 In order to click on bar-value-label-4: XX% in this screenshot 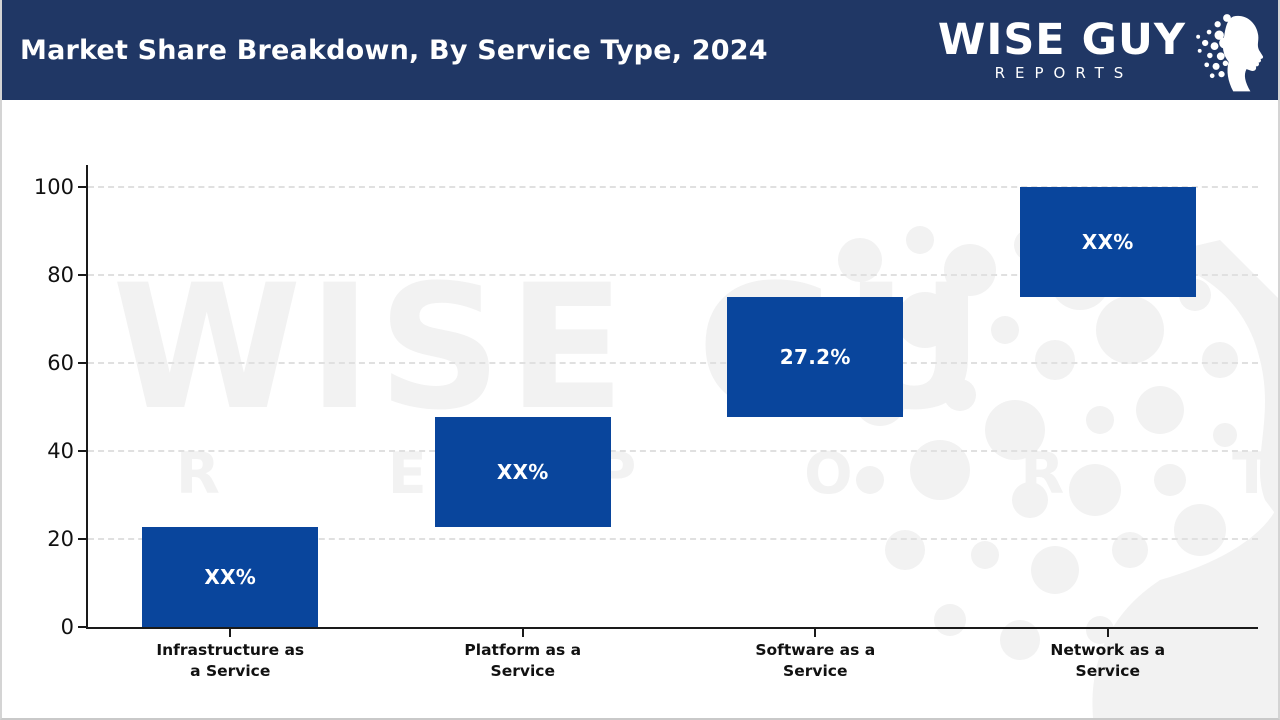, I will do `click(1107, 242)`.